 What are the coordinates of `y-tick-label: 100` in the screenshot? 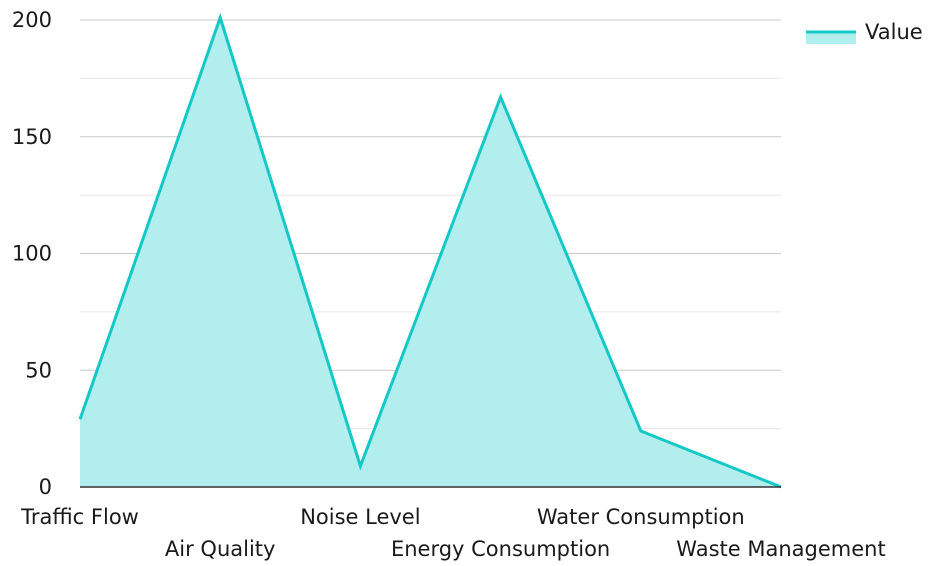 It's located at (32, 254).